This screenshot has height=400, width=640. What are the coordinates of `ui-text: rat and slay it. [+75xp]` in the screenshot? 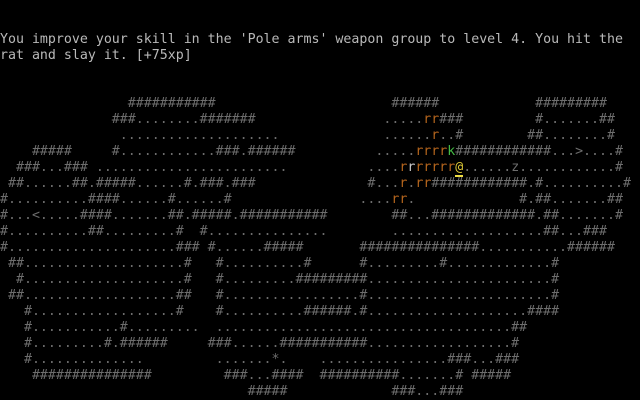 It's located at (96, 55).